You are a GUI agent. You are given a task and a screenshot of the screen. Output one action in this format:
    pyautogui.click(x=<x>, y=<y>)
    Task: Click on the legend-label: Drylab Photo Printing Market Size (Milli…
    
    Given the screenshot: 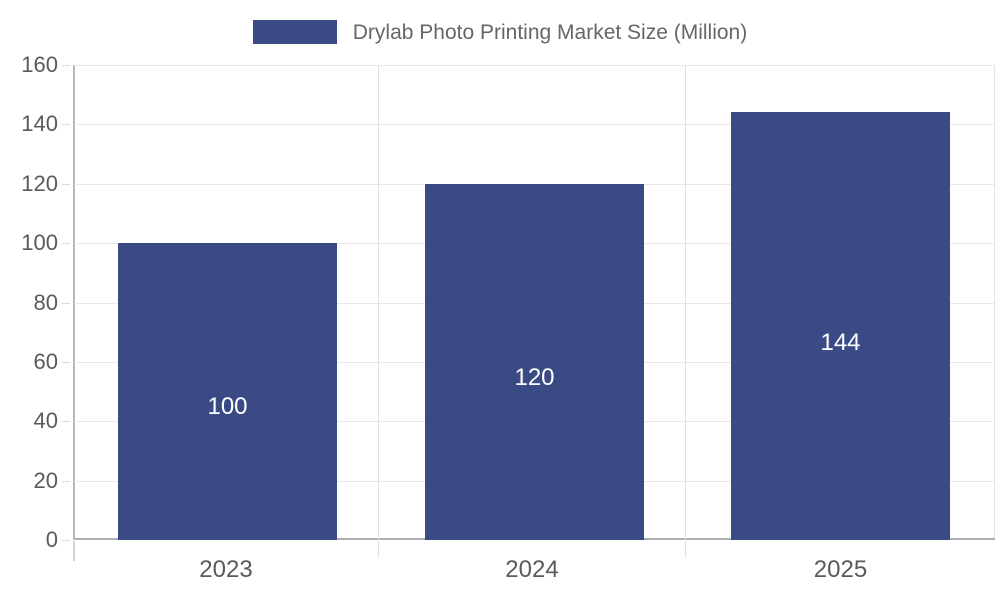 What is the action you would take?
    pyautogui.click(x=550, y=32)
    